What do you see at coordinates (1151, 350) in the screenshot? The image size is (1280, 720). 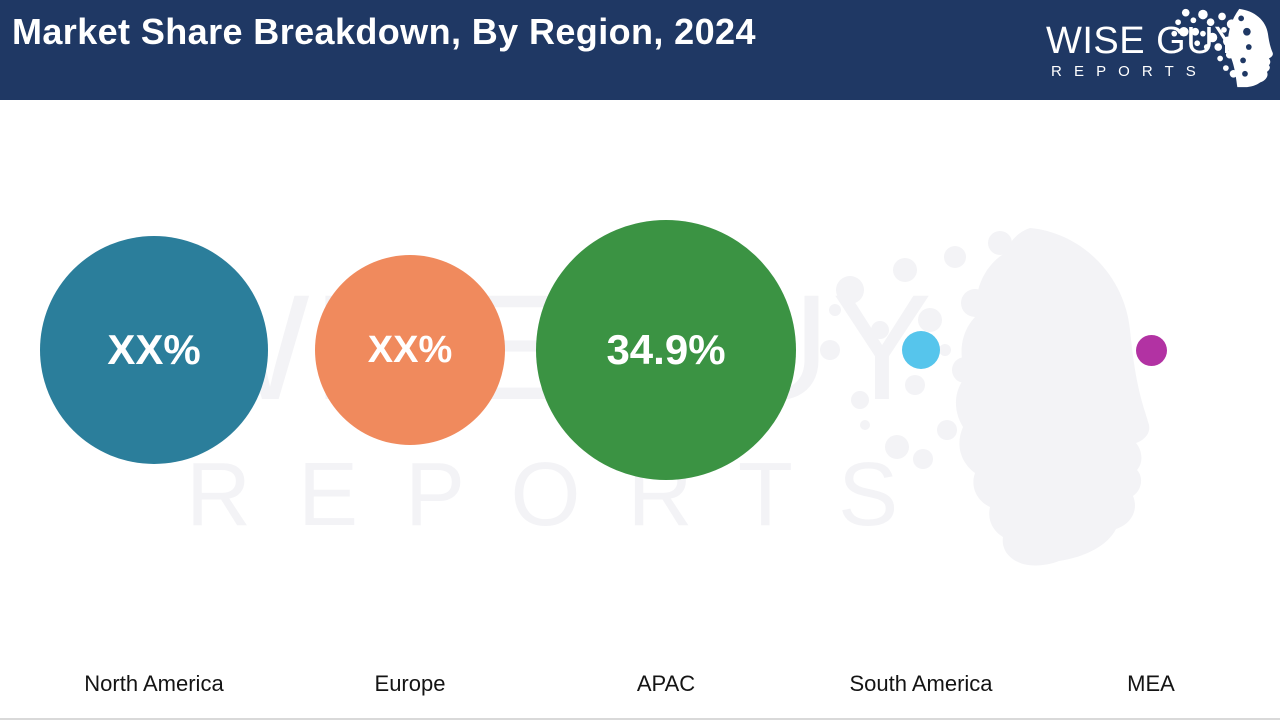 I see `bubble-mea` at bounding box center [1151, 350].